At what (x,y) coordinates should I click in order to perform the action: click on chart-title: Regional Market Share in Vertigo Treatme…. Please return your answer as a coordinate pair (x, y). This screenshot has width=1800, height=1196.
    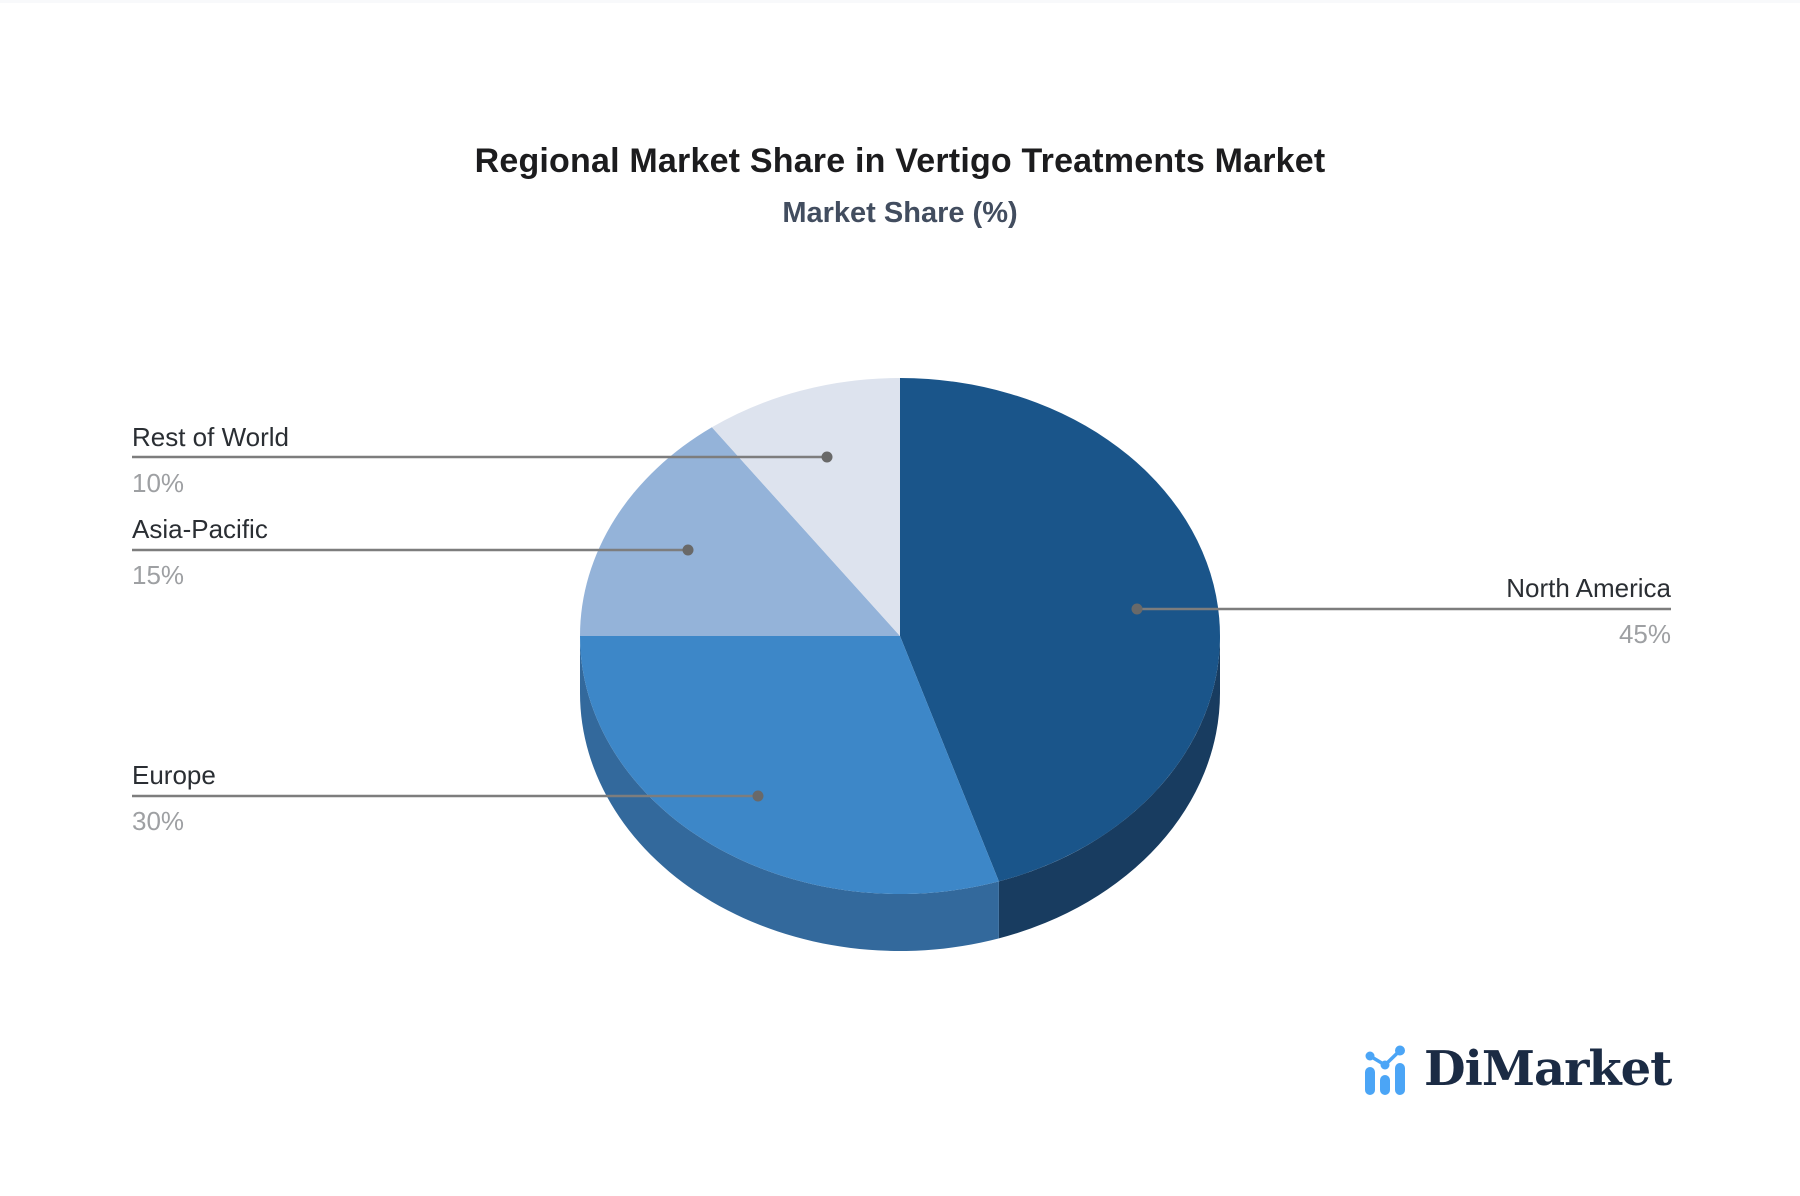
    Looking at the image, I should click on (900, 161).